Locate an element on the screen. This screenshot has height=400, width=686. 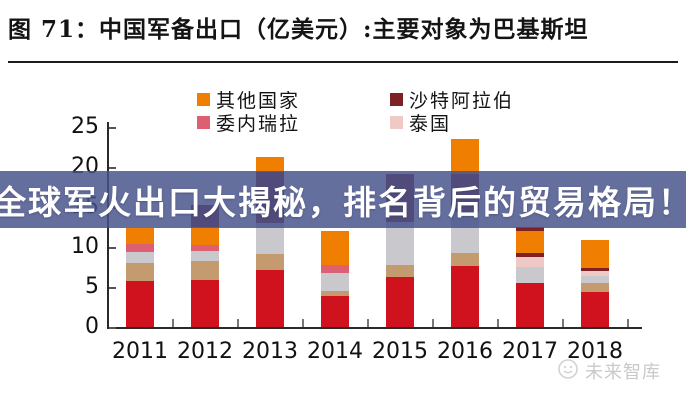
figure-title: 图 71：中国军备出口（亿美元）:主要对象为巴基斯坦 is located at coordinates (298, 29).